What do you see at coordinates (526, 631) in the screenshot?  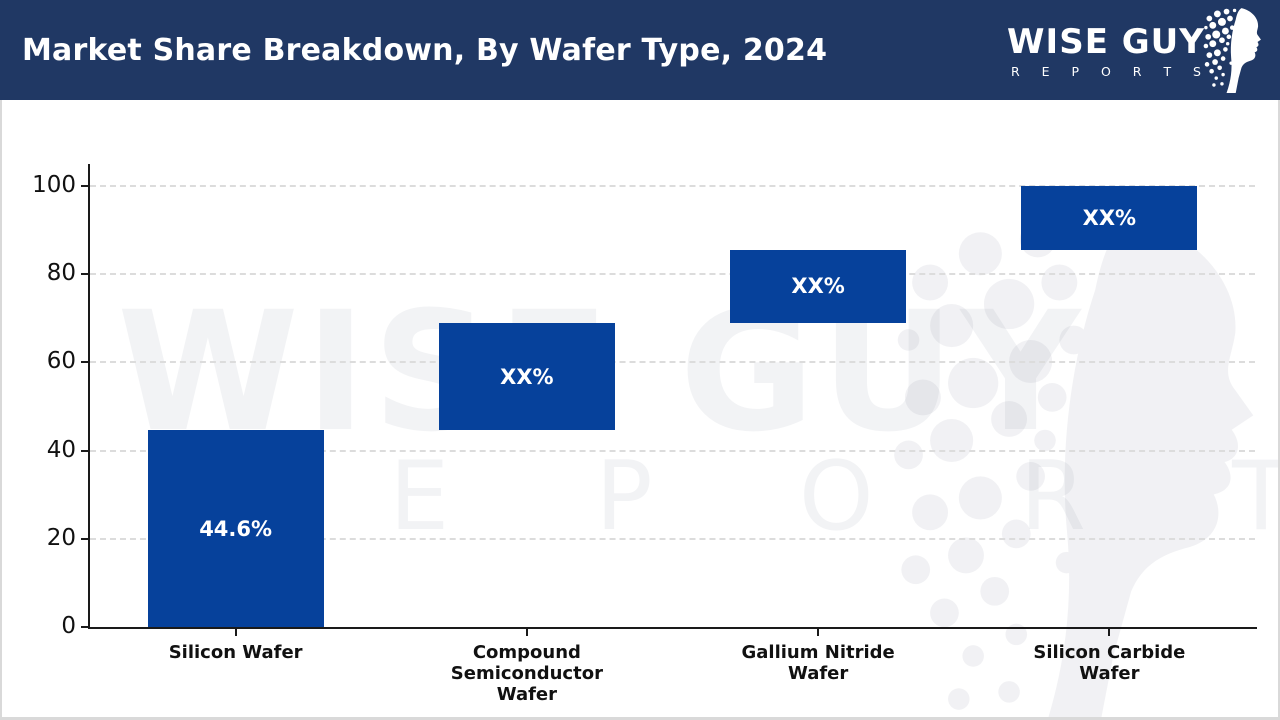 I see `x-tick-compound-semiconductor-wafer` at bounding box center [526, 631].